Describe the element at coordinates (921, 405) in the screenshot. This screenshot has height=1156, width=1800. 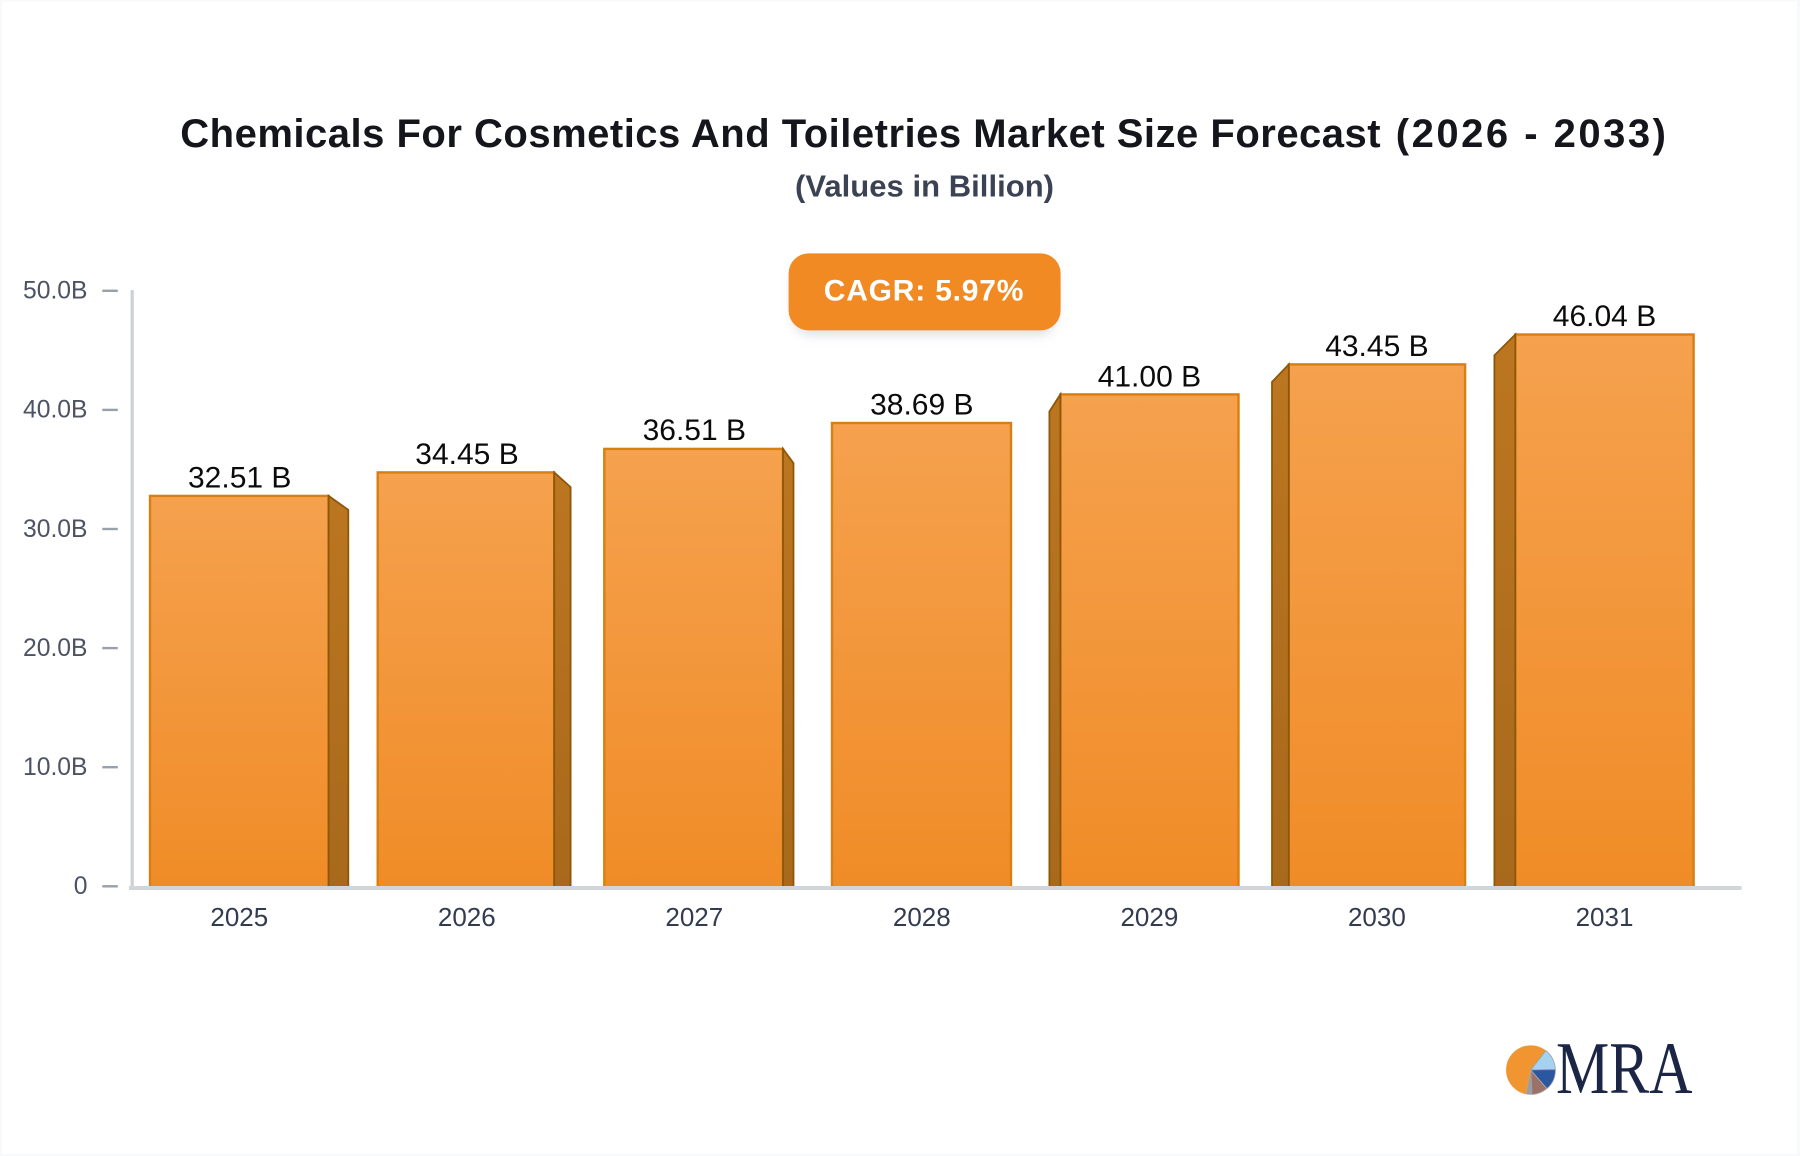
I see `svg-text: 38.69 B` at that location.